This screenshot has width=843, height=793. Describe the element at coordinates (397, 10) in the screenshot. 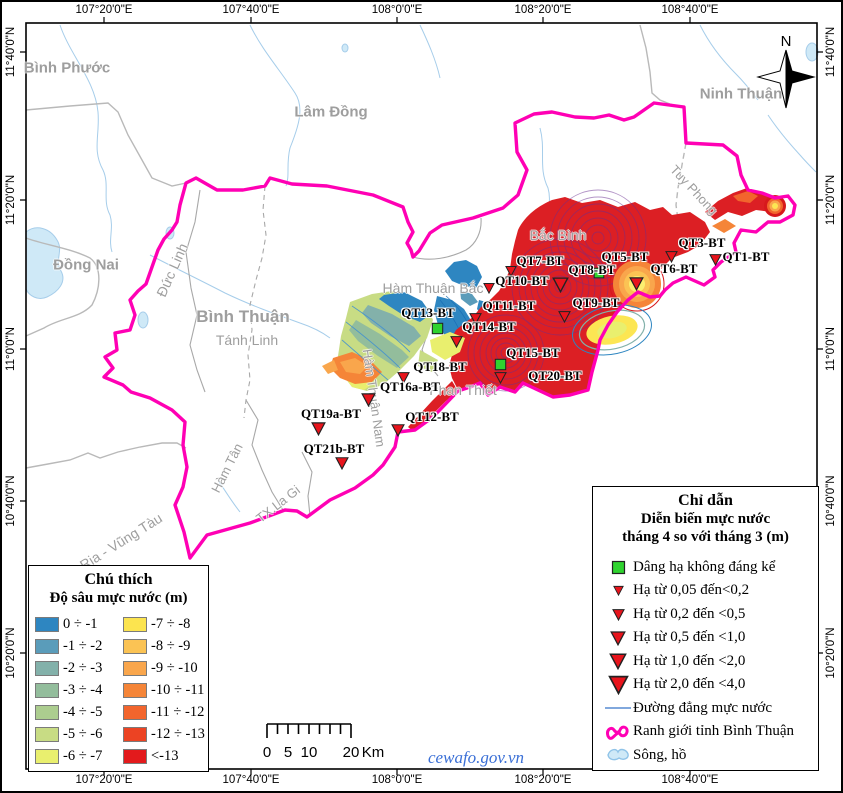

I see `axis-label-lon-top-2: 108°0'0"E` at that location.